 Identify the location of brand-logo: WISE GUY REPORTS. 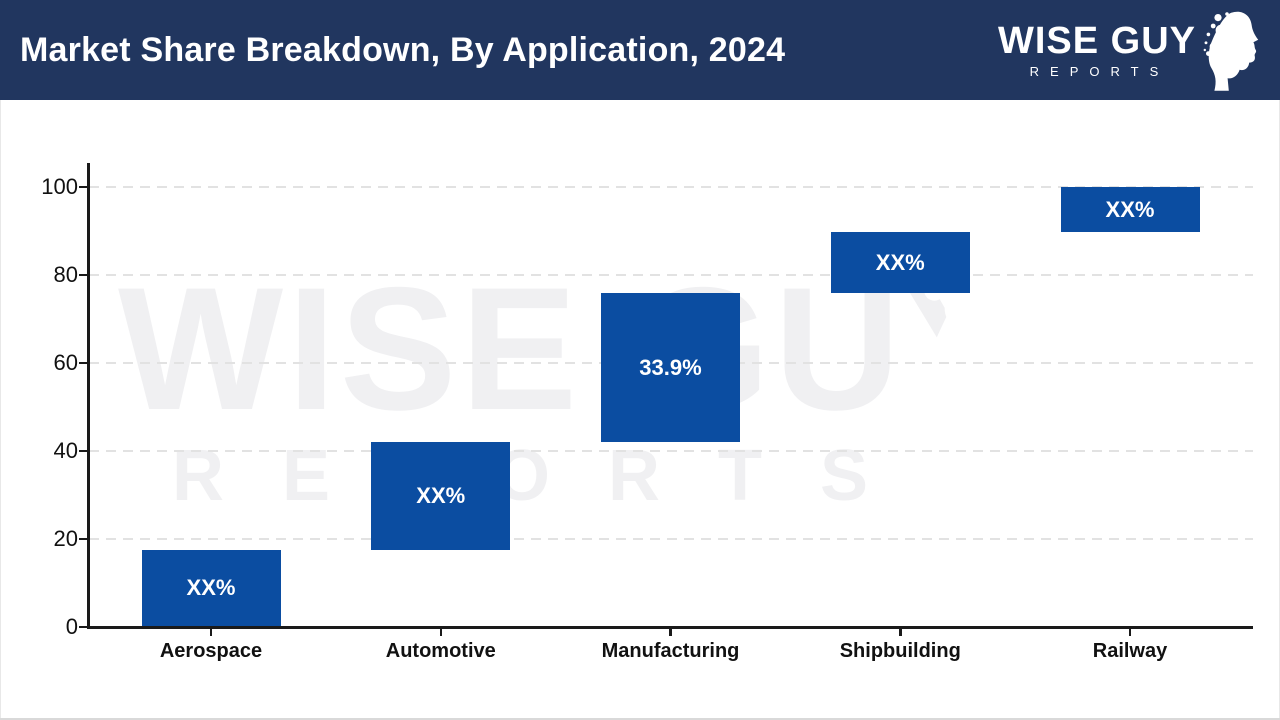
(1132, 50).